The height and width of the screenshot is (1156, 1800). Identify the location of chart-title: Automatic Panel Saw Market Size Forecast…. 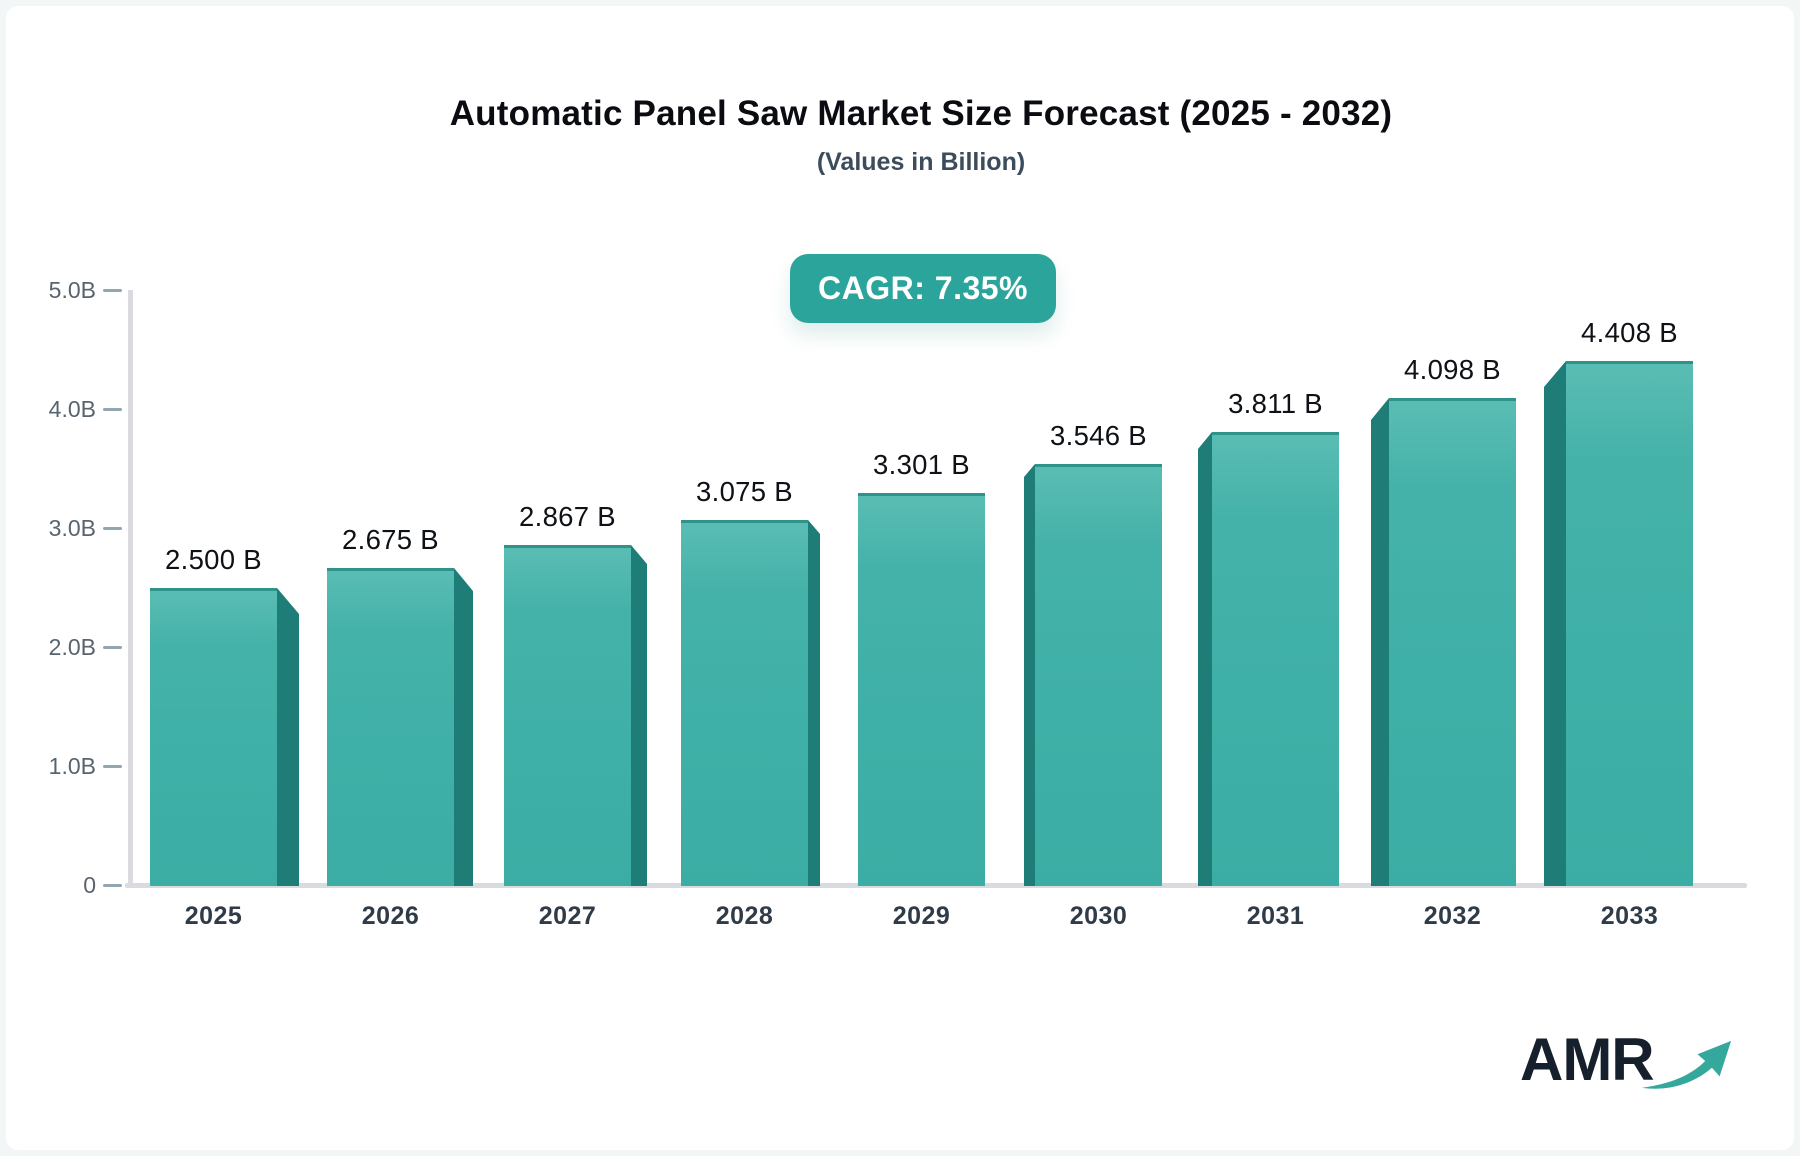
(921, 113).